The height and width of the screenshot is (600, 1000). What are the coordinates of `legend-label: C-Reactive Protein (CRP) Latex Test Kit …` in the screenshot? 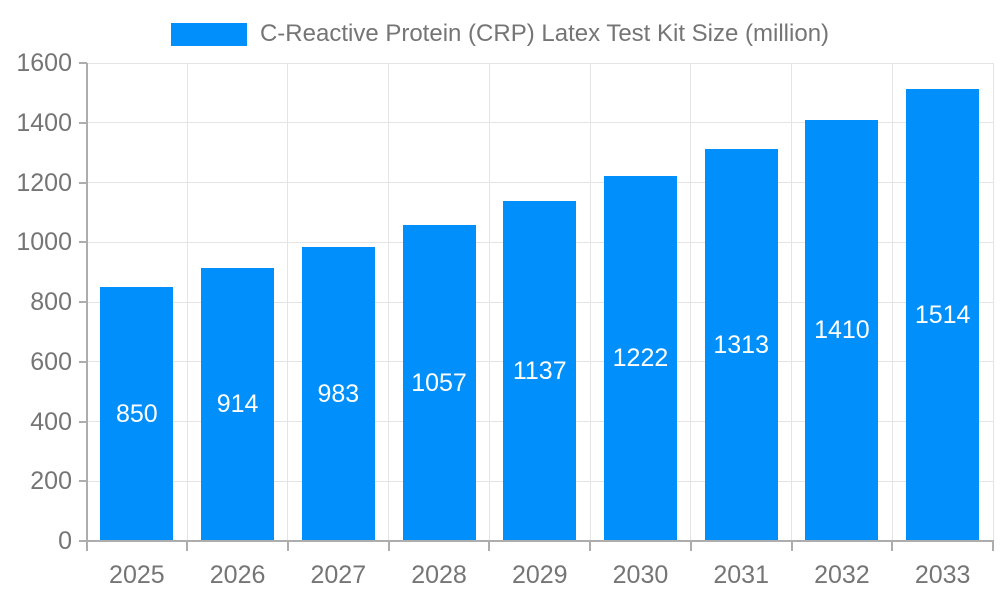 It's located at (544, 33).